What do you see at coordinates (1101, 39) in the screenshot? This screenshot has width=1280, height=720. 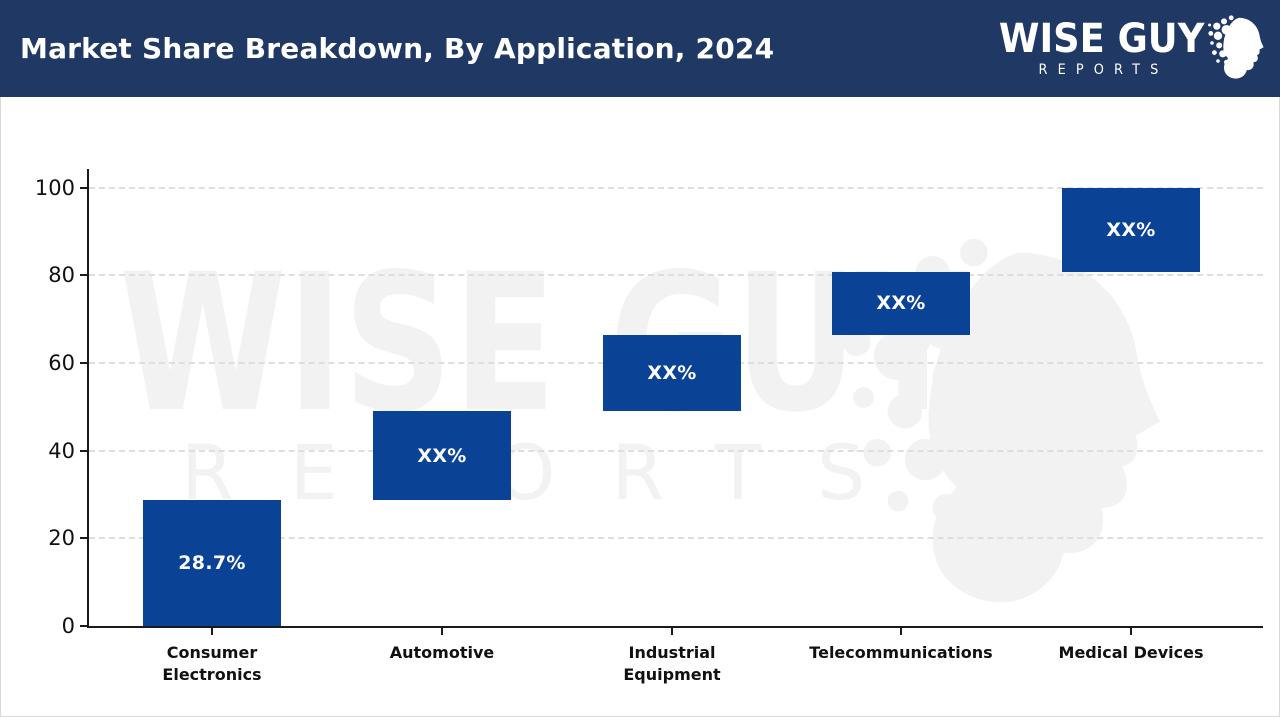 I see `brand-name: WISE GUY` at bounding box center [1101, 39].